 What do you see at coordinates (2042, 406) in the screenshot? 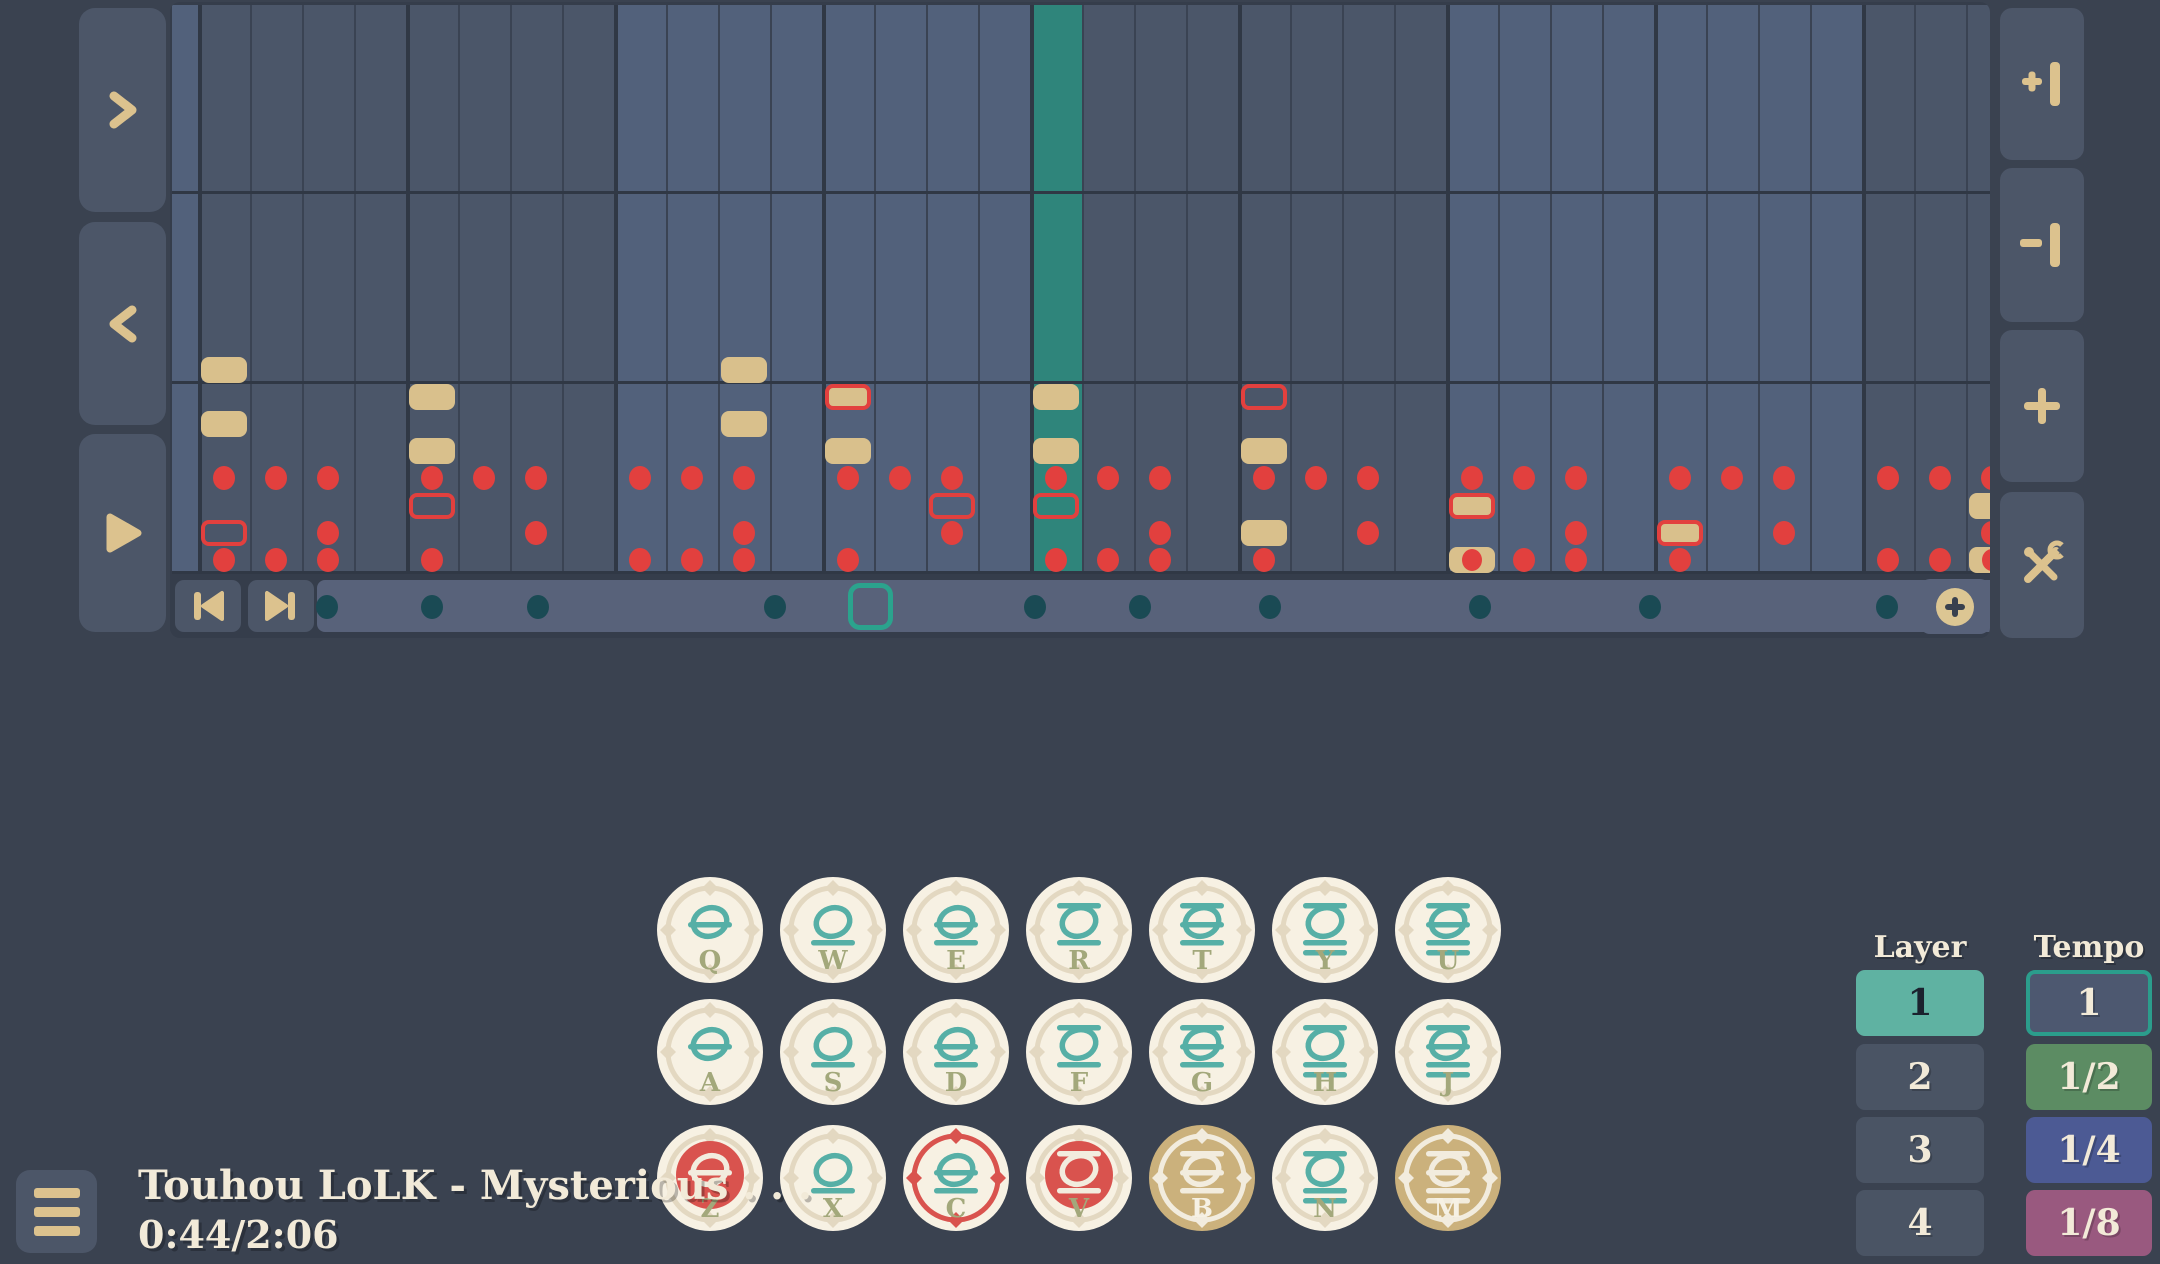
I see `add-button` at bounding box center [2042, 406].